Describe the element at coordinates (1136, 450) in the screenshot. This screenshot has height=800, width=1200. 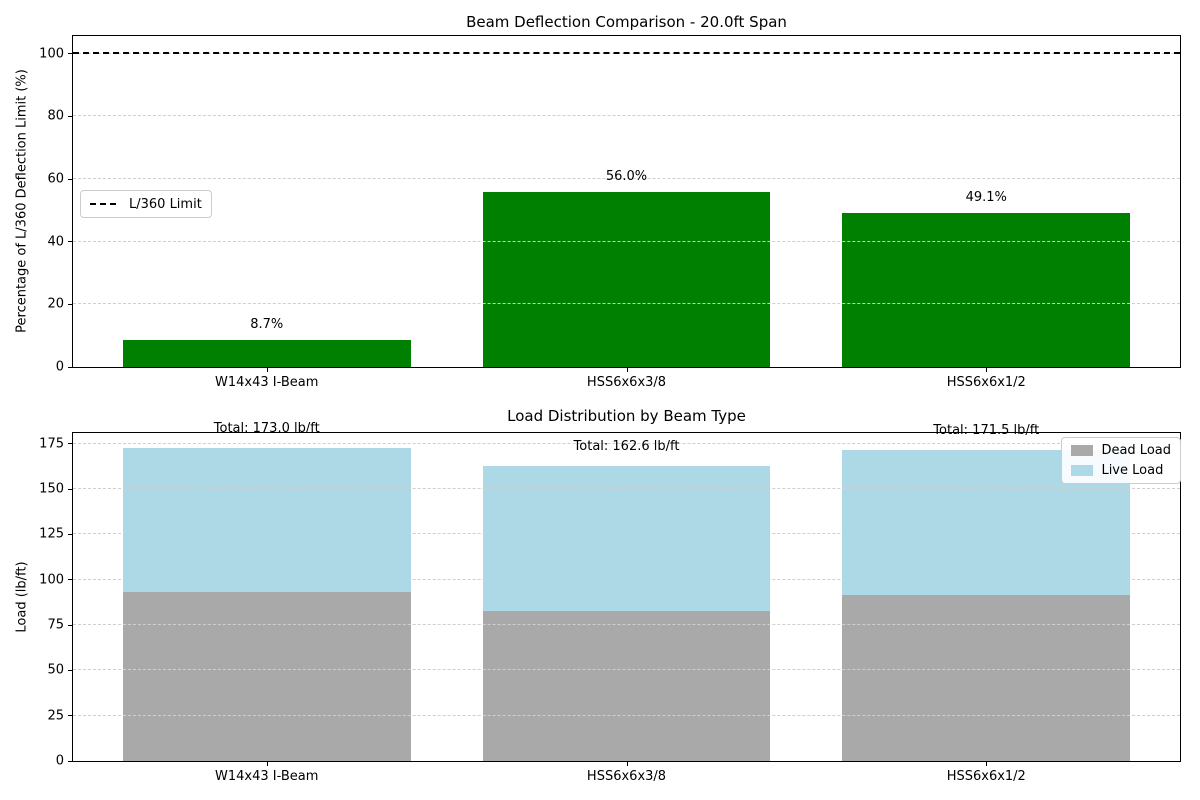
I see `legend-label-dead-load: Dead Load` at that location.